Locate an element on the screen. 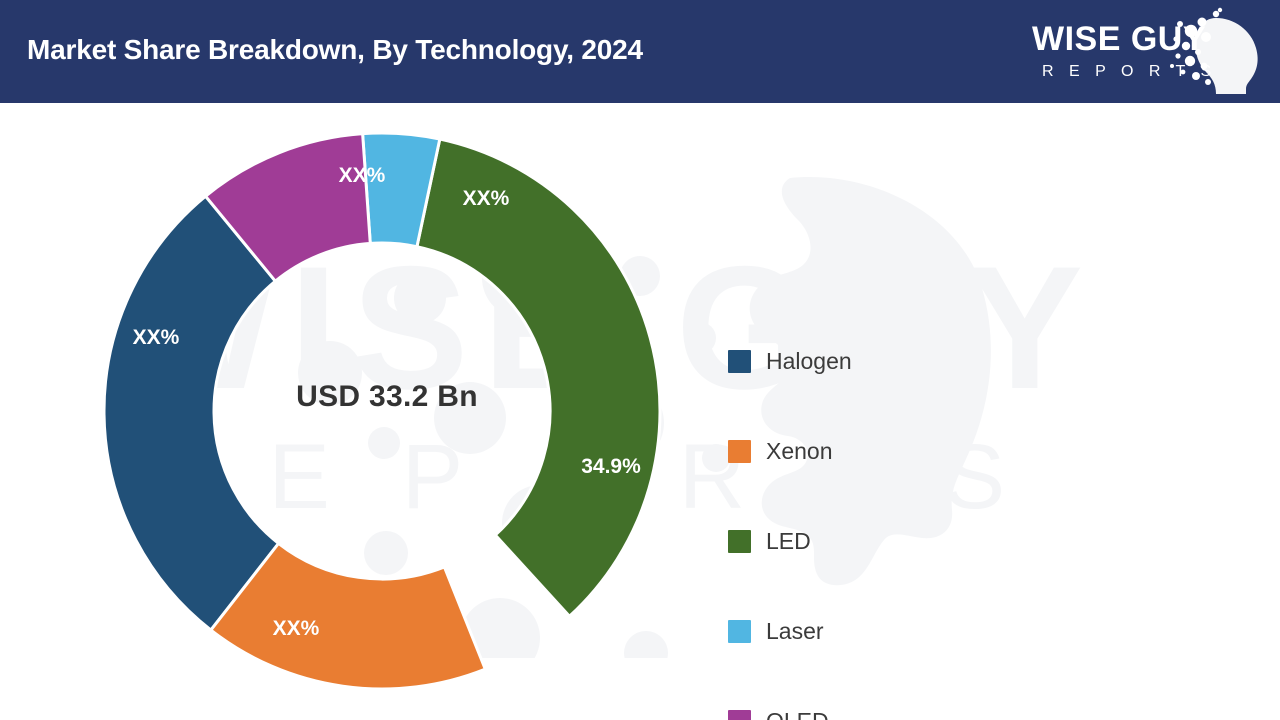  donut-slice-laser is located at coordinates (401, 190).